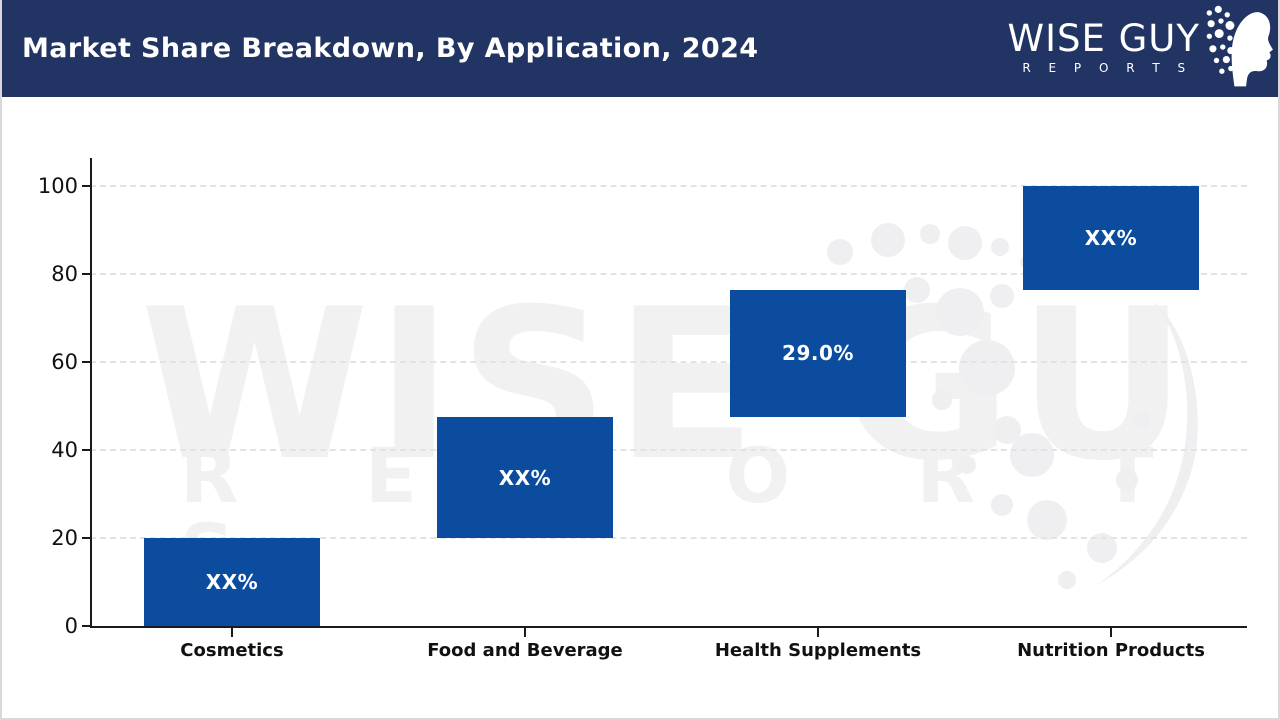 Image resolution: width=1280 pixels, height=720 pixels. I want to click on y-axis-spine, so click(91, 393).